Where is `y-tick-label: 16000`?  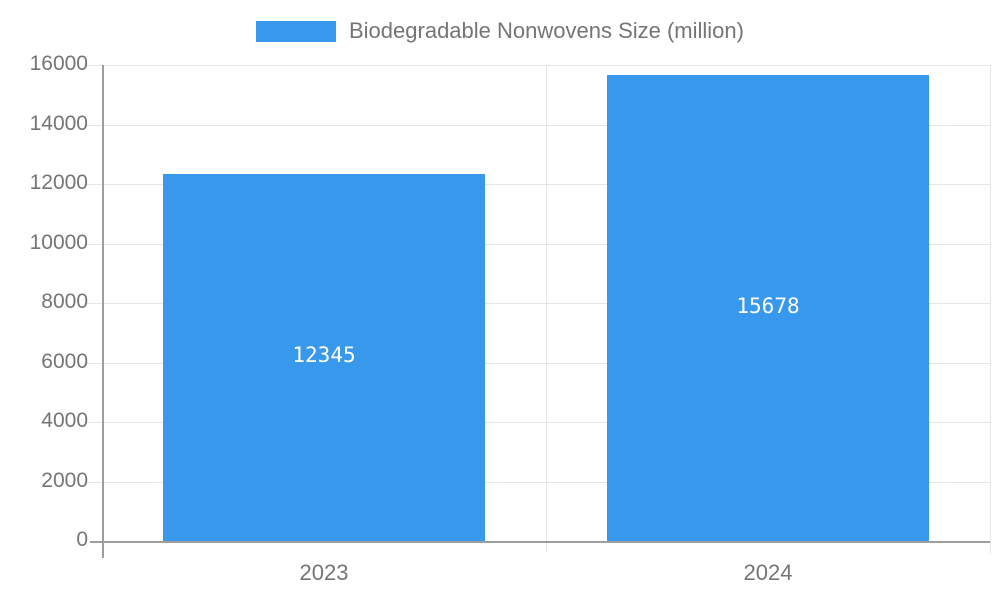
y-tick-label: 16000 is located at coordinates (58, 63).